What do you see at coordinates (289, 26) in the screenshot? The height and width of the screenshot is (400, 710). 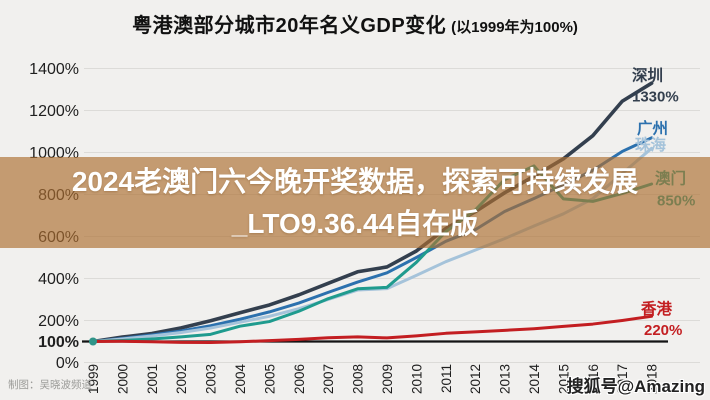 I see `chart-title-main: 粤港澳部分城市20年名义GDP变化` at bounding box center [289, 26].